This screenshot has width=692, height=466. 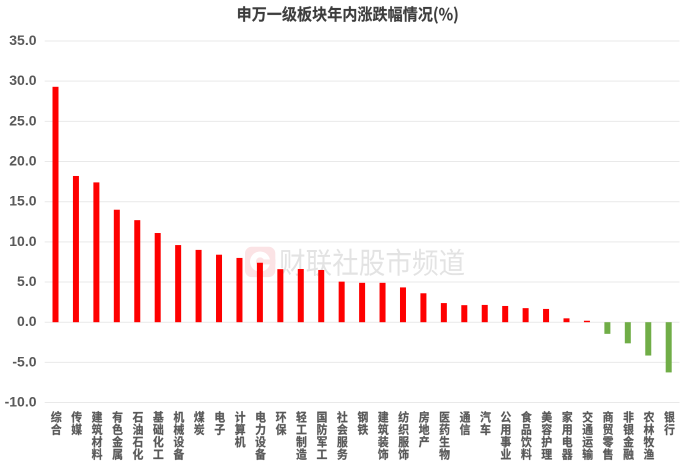 I want to click on svg-text: 35.0, so click(x=22, y=40).